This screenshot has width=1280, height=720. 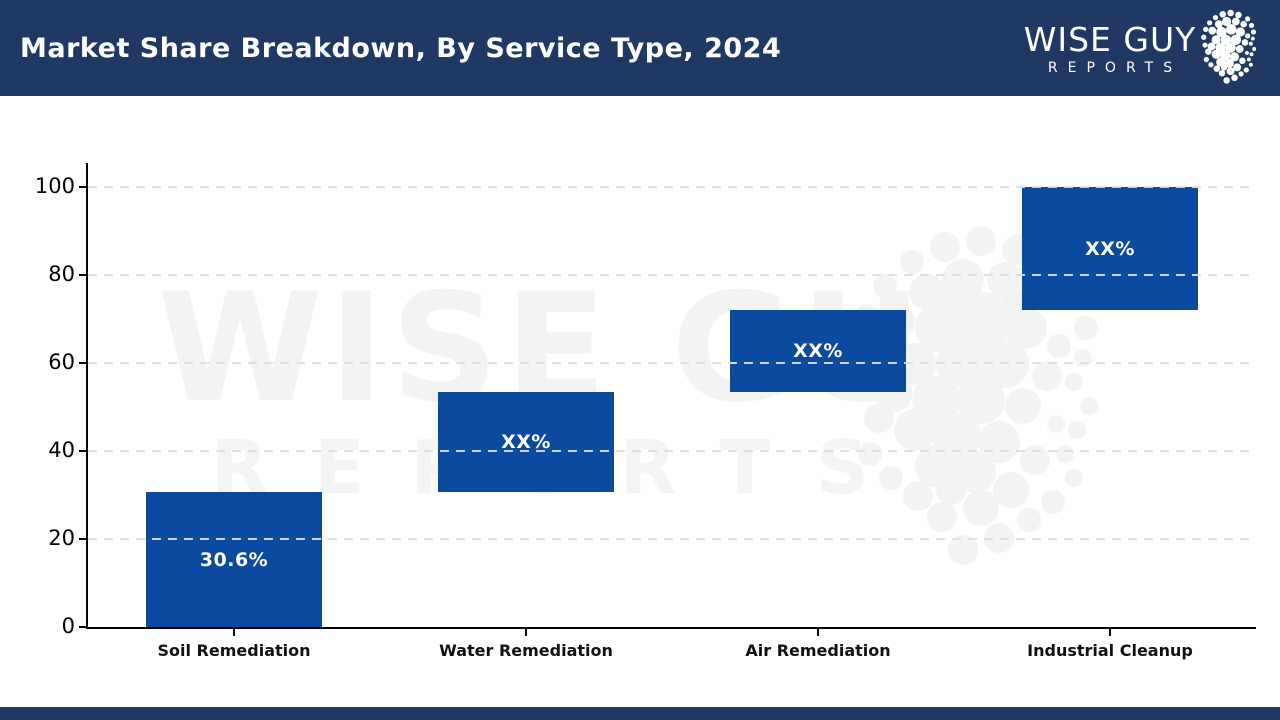 What do you see at coordinates (234, 650) in the screenshot?
I see `x-axis-label-1: Soil Remediation` at bounding box center [234, 650].